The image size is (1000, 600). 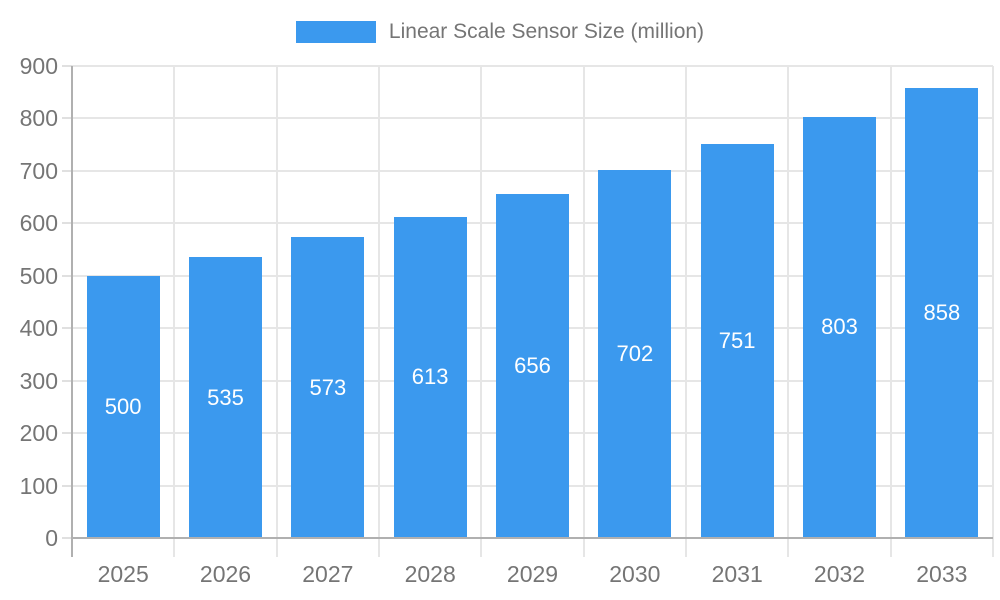 I want to click on y-tick-label: 500, so click(x=38, y=275).